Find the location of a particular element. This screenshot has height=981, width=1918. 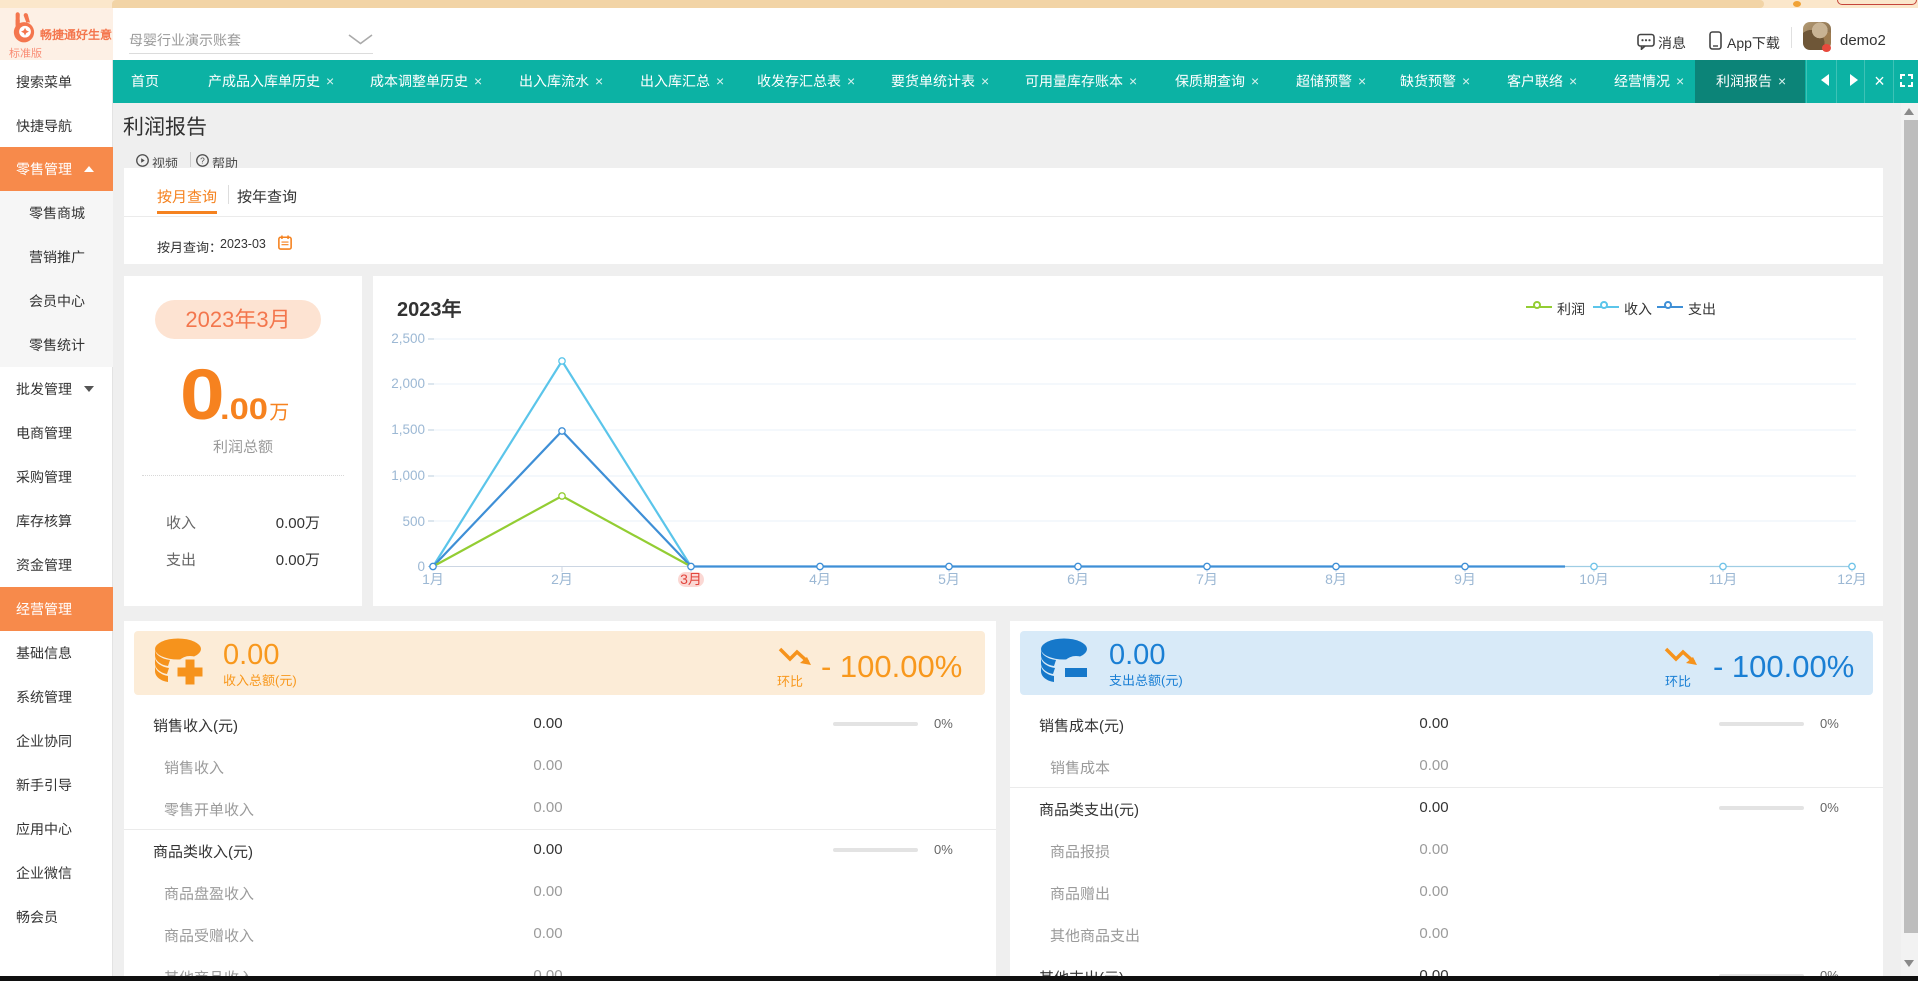

svg-text: 0 is located at coordinates (421, 566).